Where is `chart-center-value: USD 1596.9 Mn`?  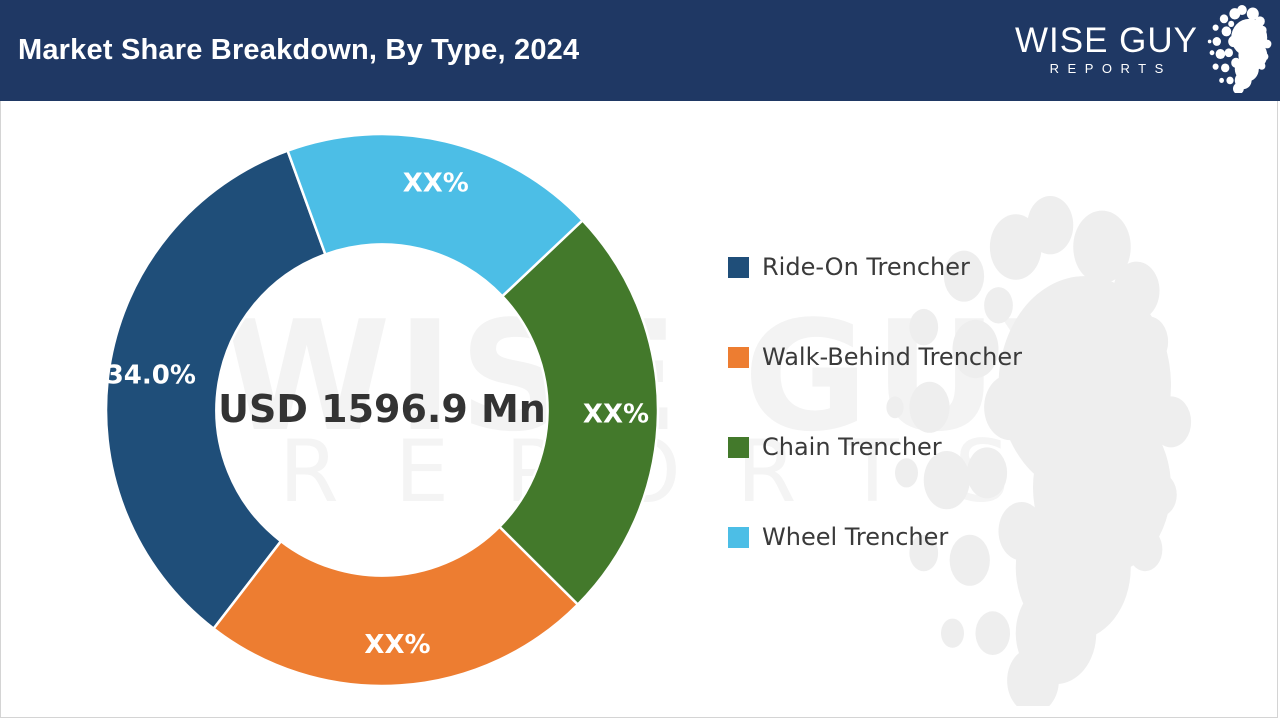
chart-center-value: USD 1596.9 Mn is located at coordinates (382, 409).